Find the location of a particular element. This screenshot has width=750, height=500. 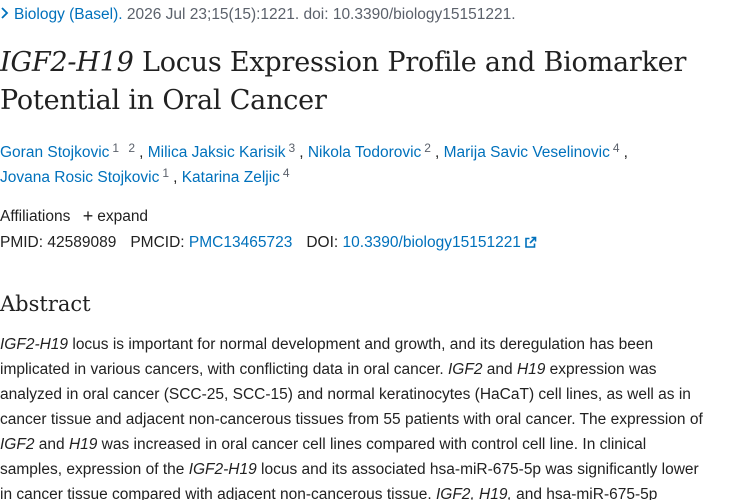

abstract-text-run: expression was is located at coordinates (601, 369).